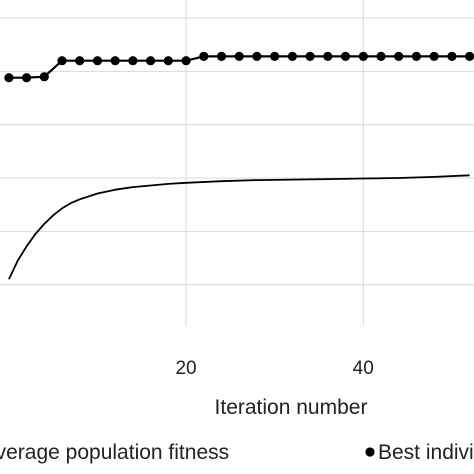 This screenshot has height=474, width=474. Describe the element at coordinates (363, 368) in the screenshot. I see `x-tick-label: 40` at that location.